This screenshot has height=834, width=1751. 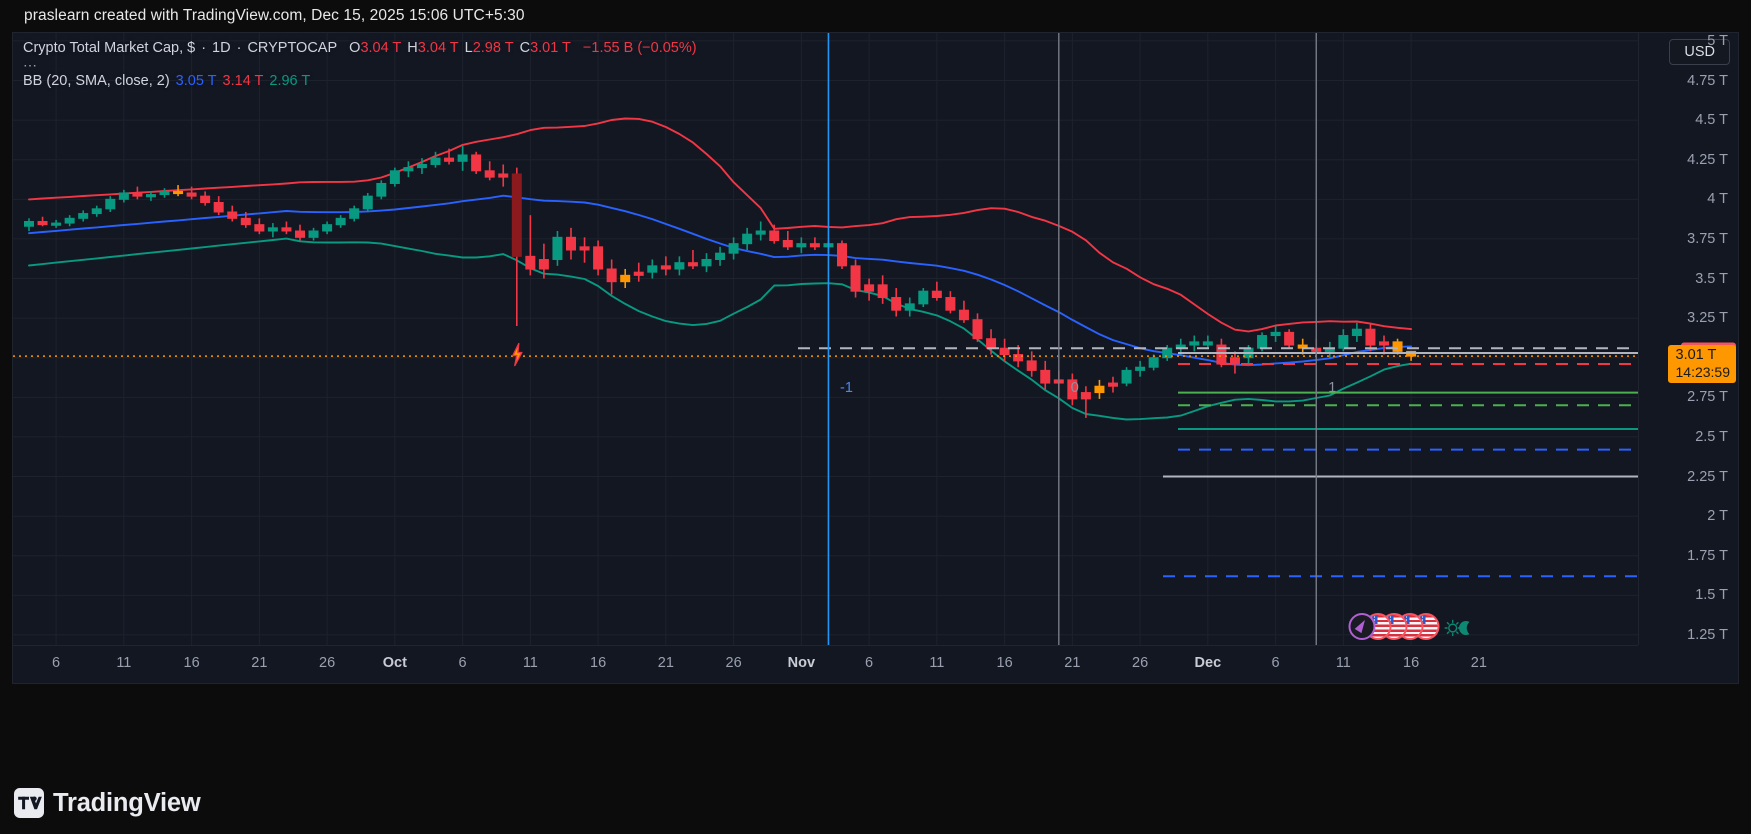 What do you see at coordinates (394, 663) in the screenshot?
I see `time-tick: Oct` at bounding box center [394, 663].